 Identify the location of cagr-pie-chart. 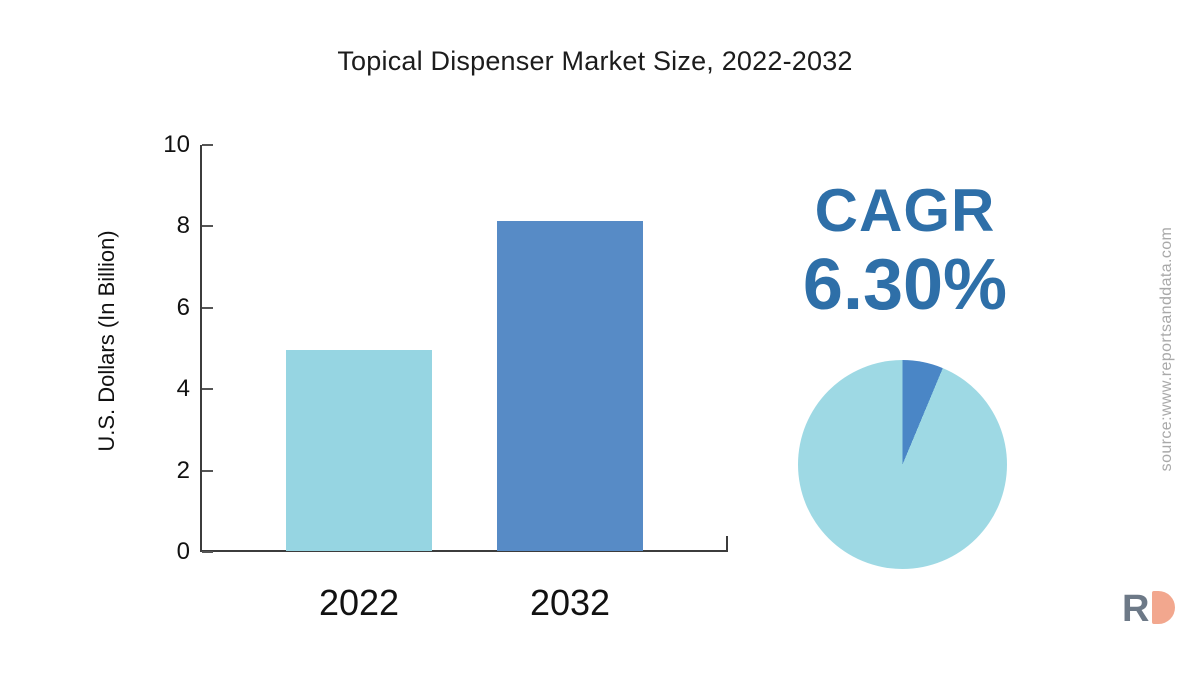
(902, 464).